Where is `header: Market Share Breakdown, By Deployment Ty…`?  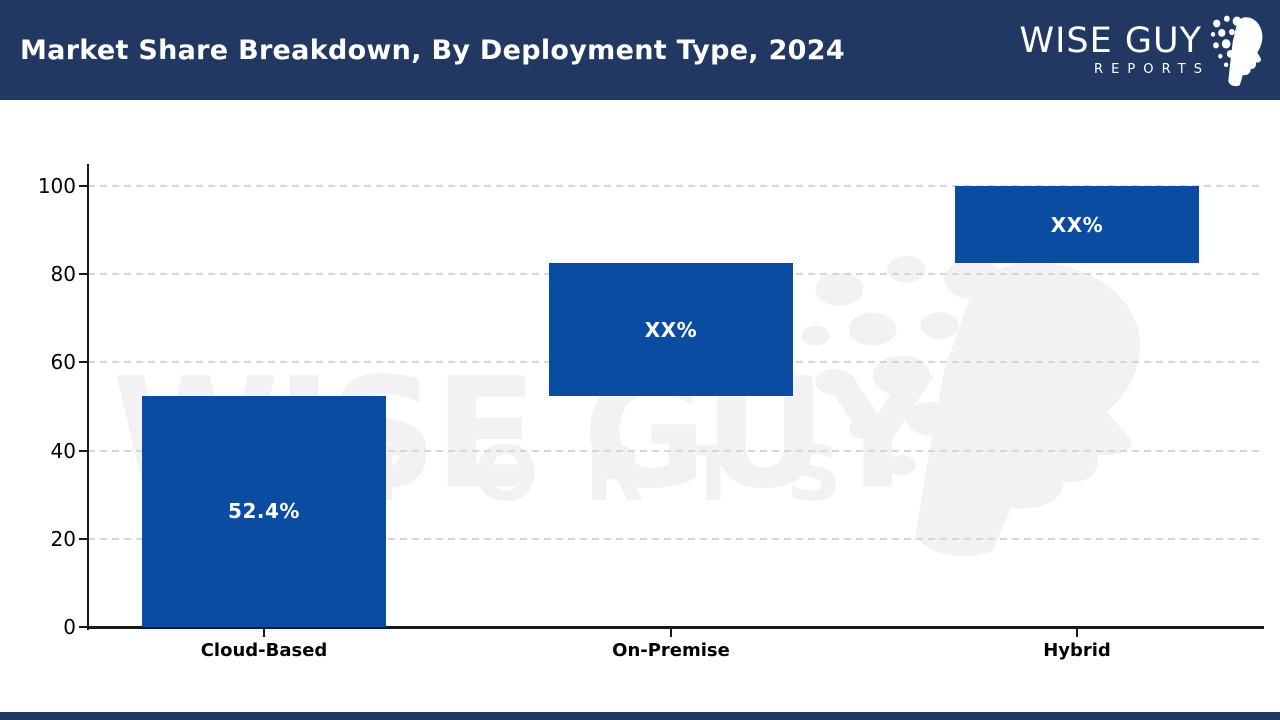 header: Market Share Breakdown, By Deployment Ty… is located at coordinates (640, 50).